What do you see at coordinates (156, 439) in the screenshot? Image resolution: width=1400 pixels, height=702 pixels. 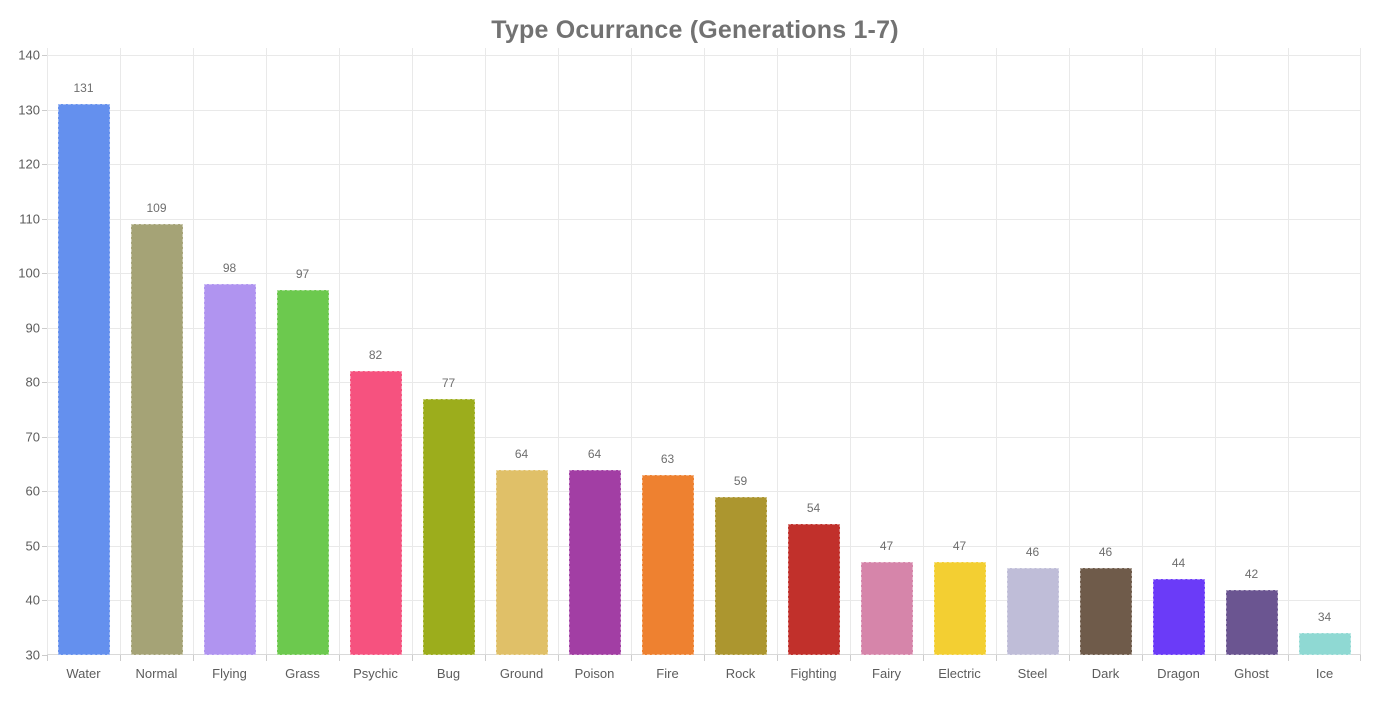 I see `bar-normal` at bounding box center [156, 439].